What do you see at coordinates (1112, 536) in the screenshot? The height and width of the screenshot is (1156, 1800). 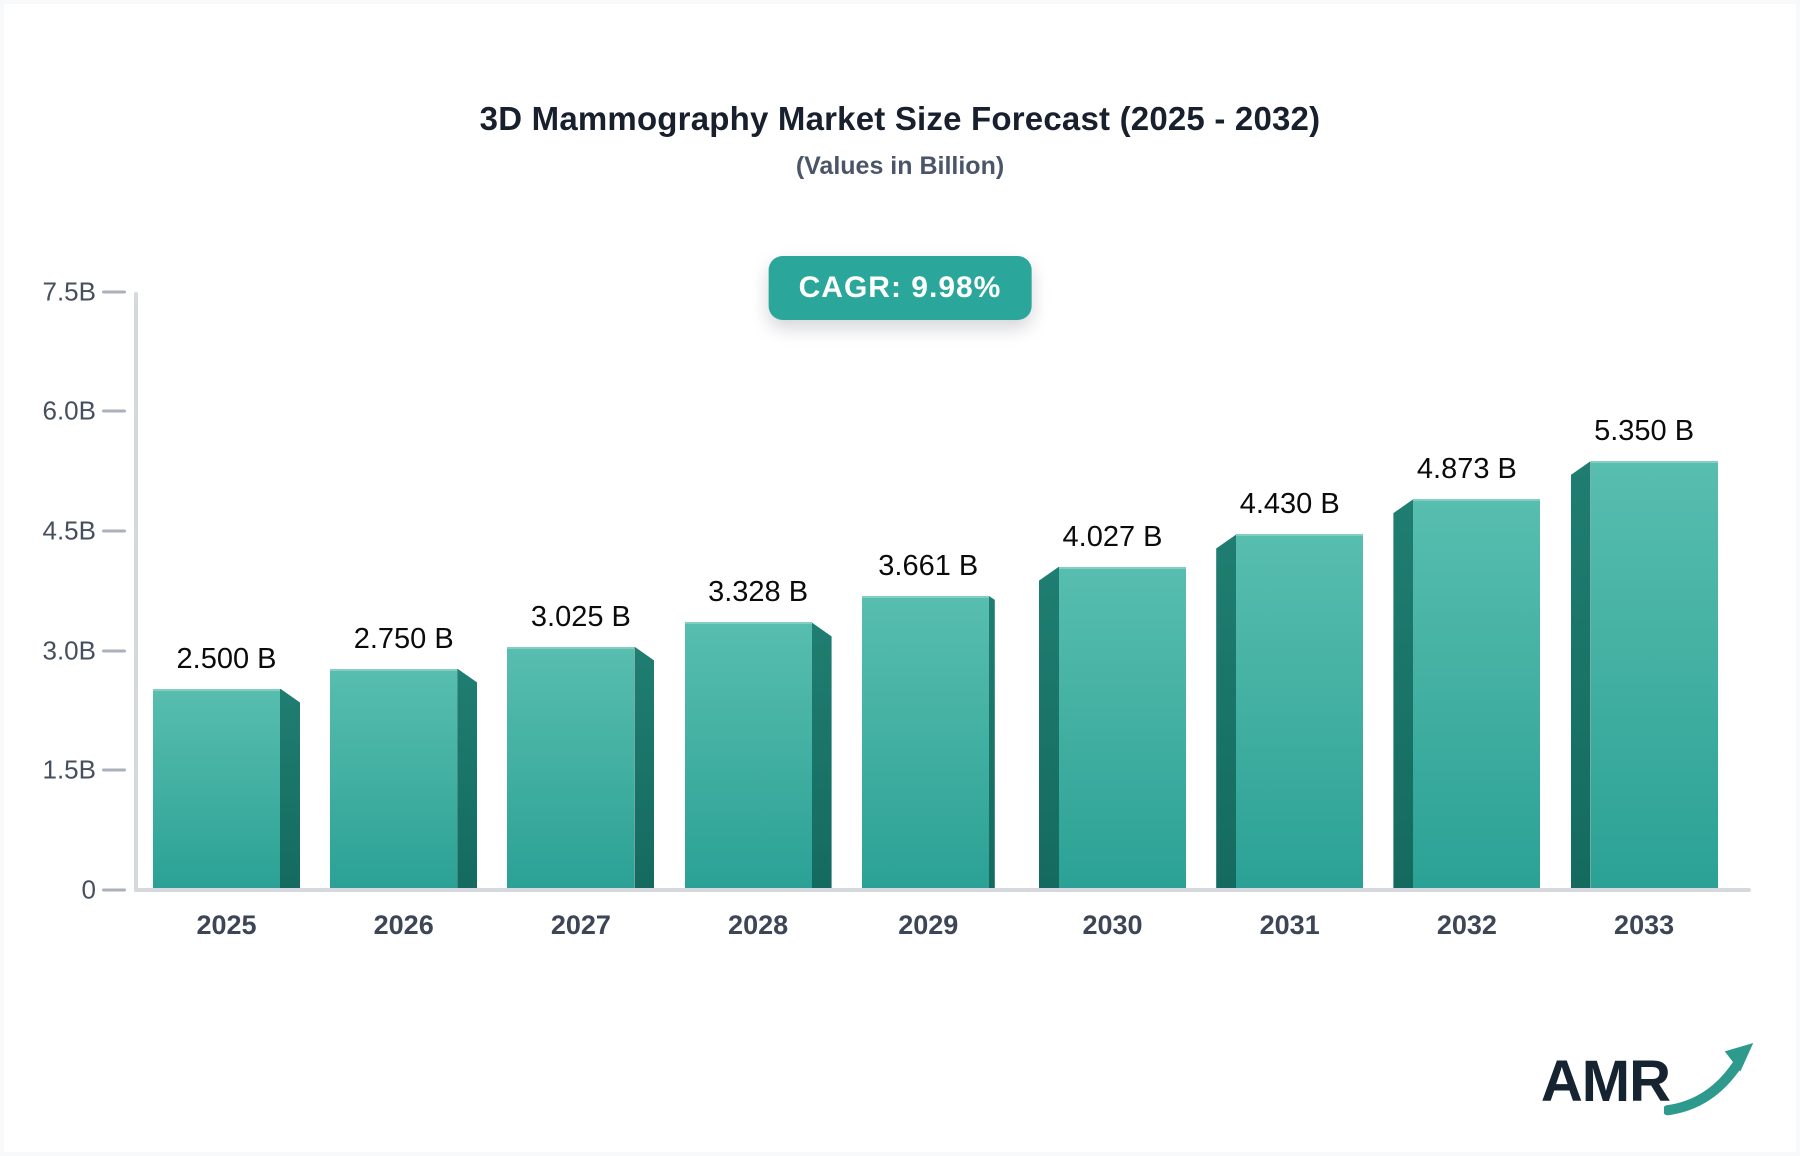 I see `bar-value-label: 4.027 B` at bounding box center [1112, 536].